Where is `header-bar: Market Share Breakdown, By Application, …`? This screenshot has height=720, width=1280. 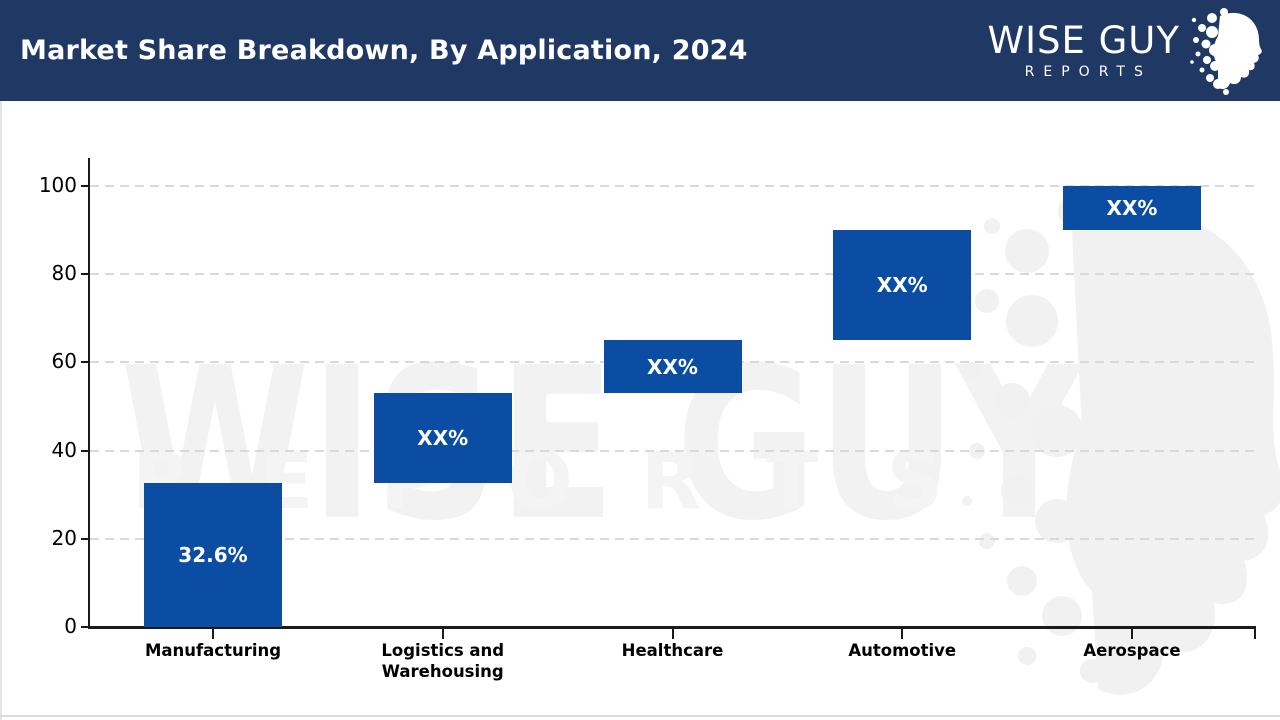
header-bar: Market Share Breakdown, By Application, … is located at coordinates (640, 50).